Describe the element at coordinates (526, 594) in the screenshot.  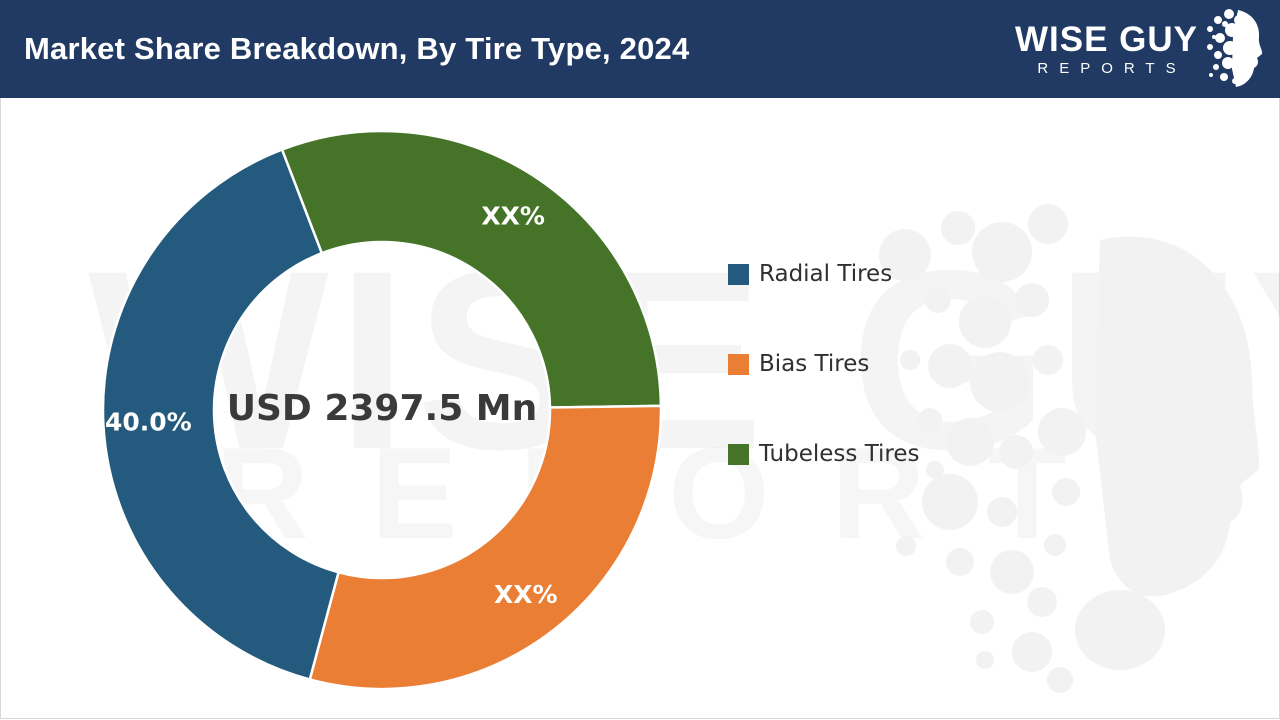
I see `segment-value-label-bias-tires: XX%` at that location.